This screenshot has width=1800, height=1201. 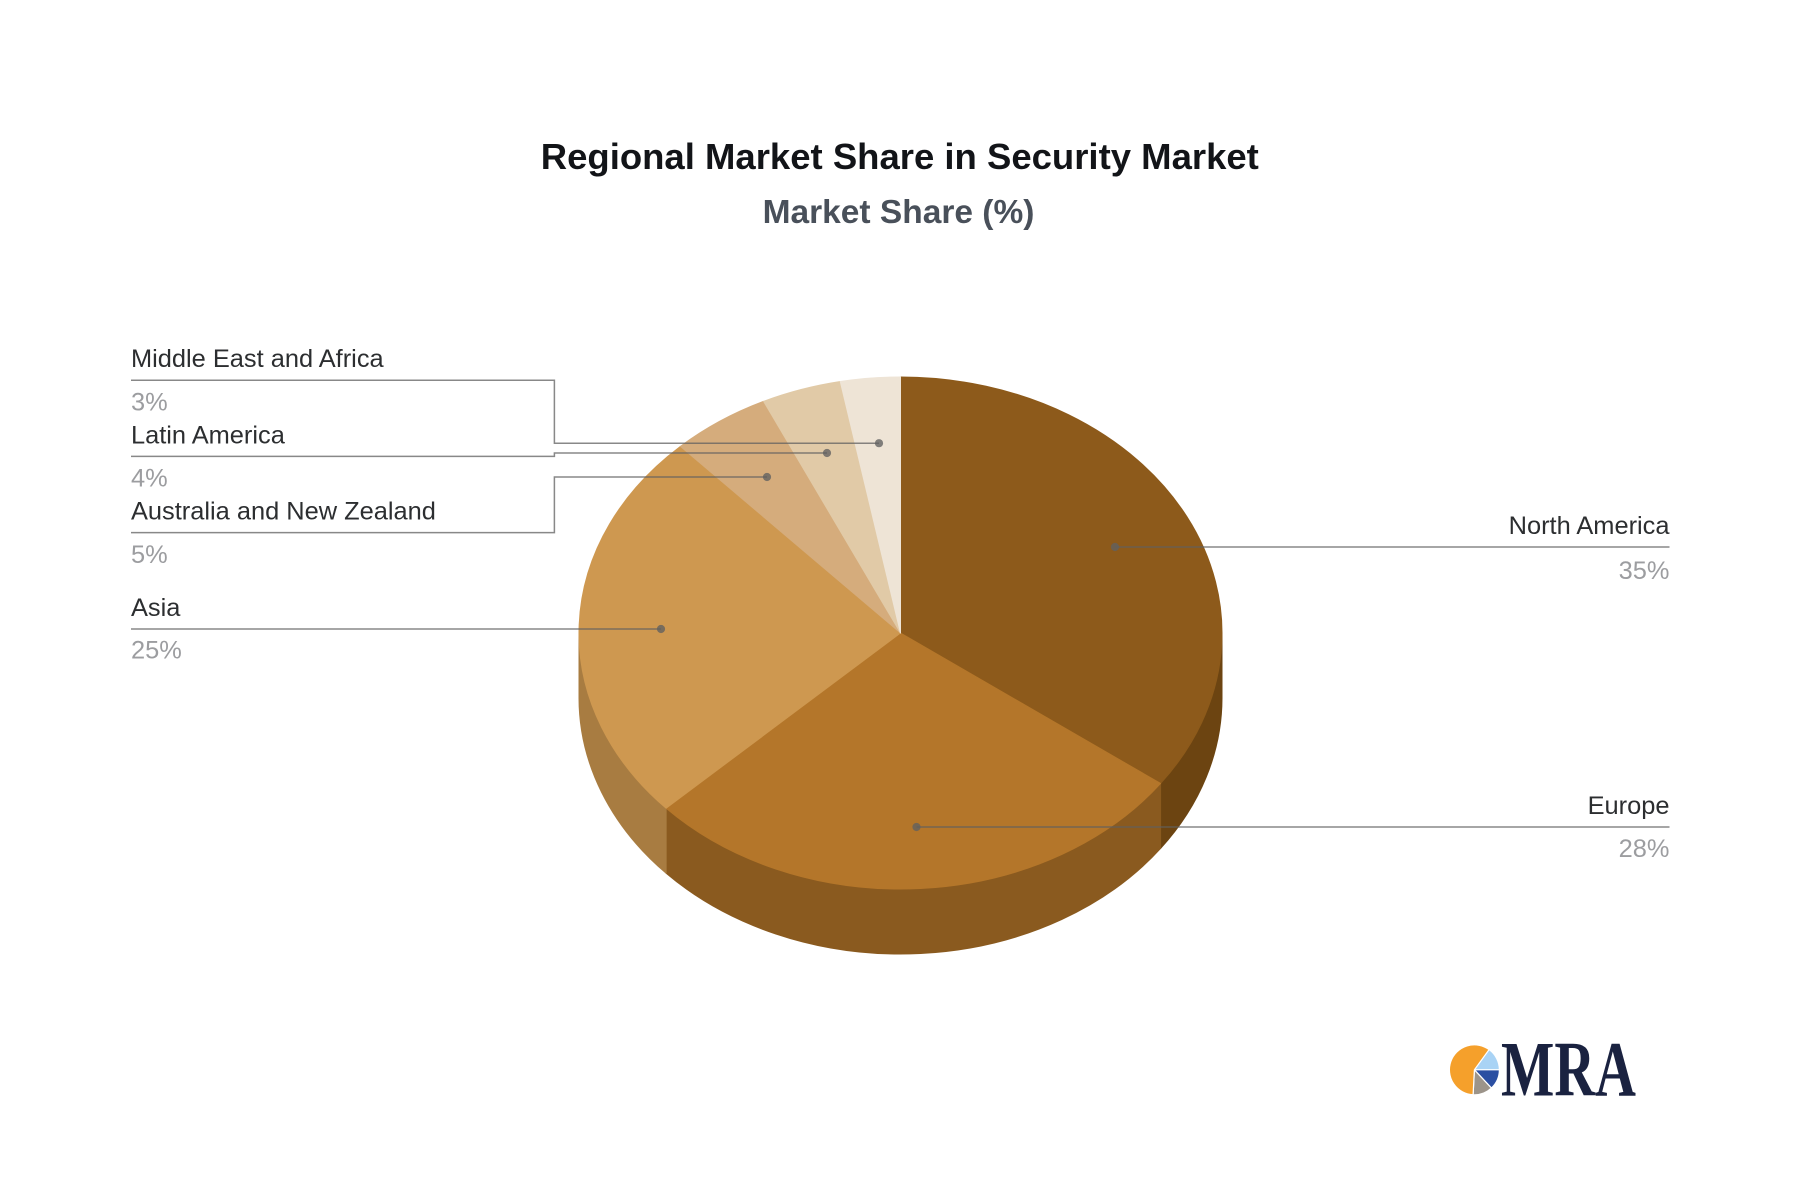 I want to click on svg-text: MRA, so click(x=1568, y=1068).